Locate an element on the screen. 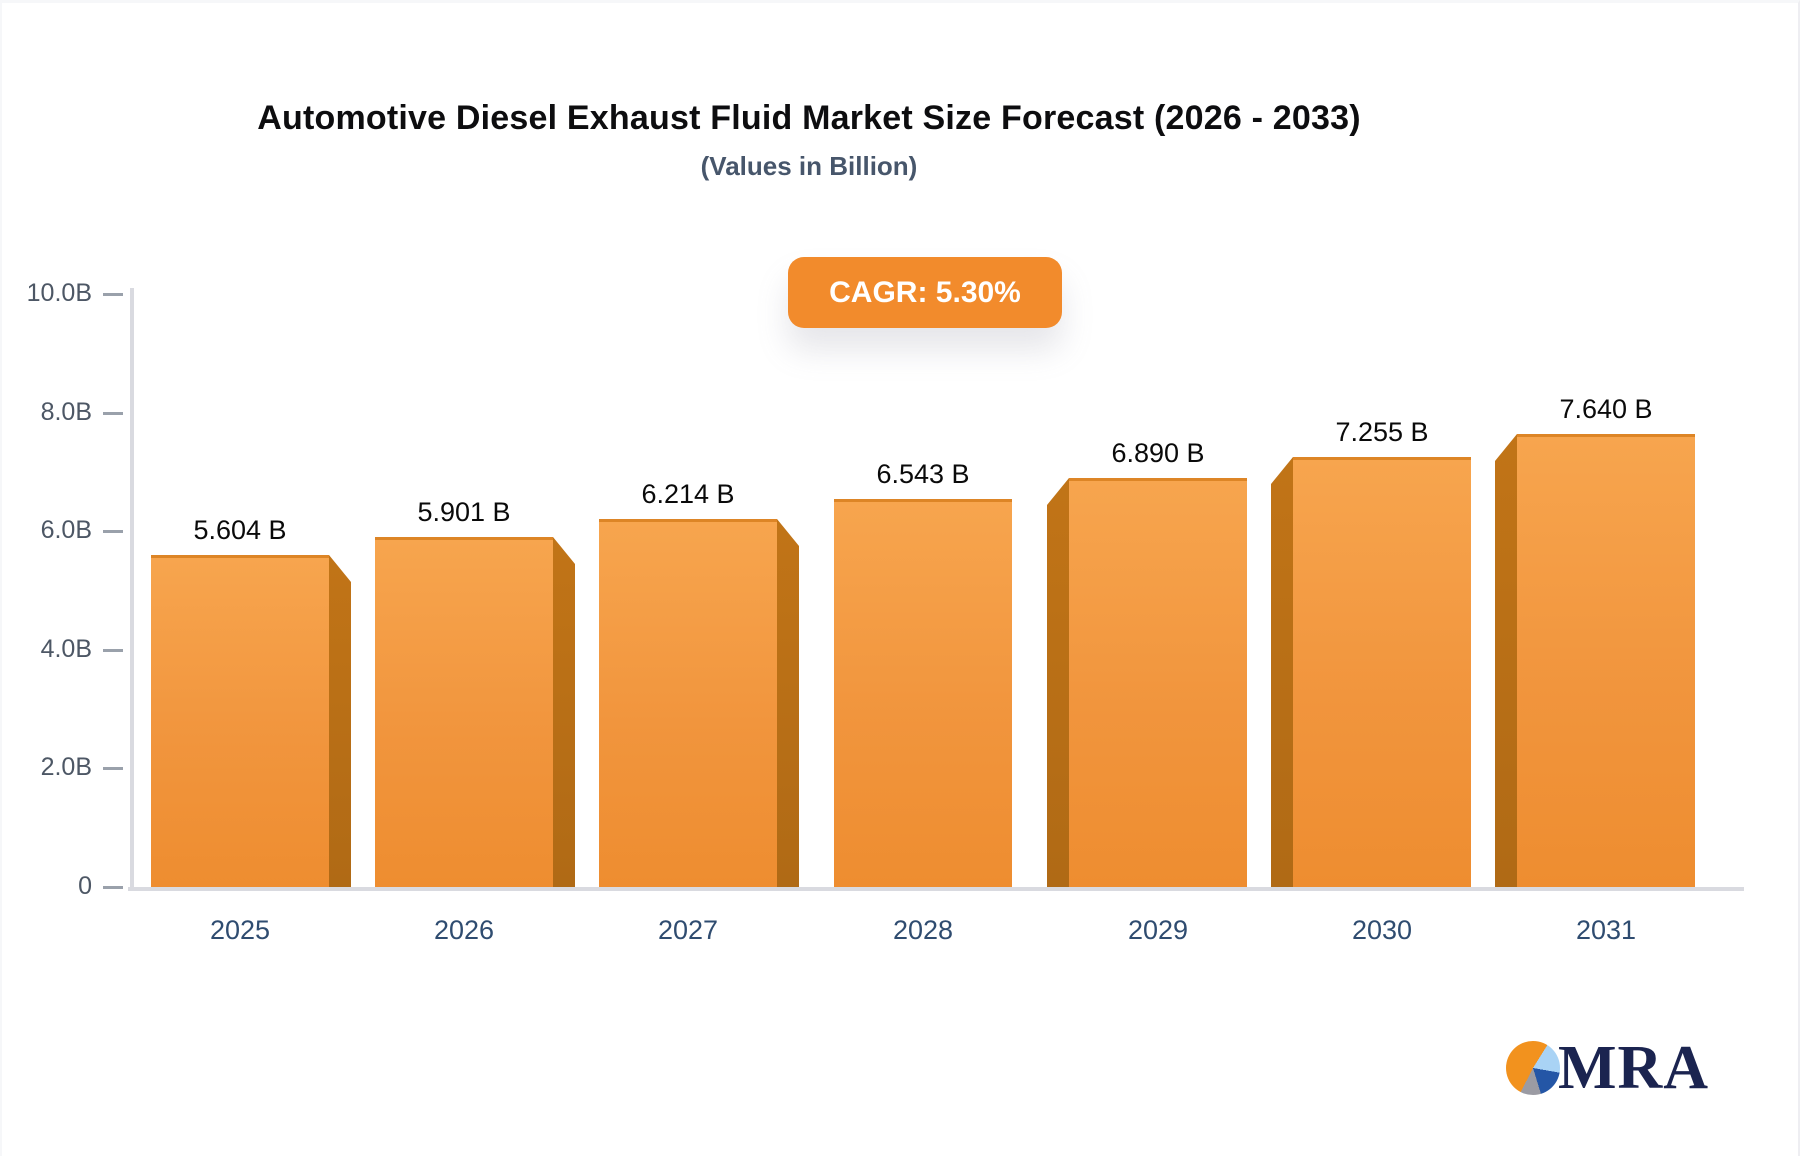  bar-2030 is located at coordinates (1382, 672).